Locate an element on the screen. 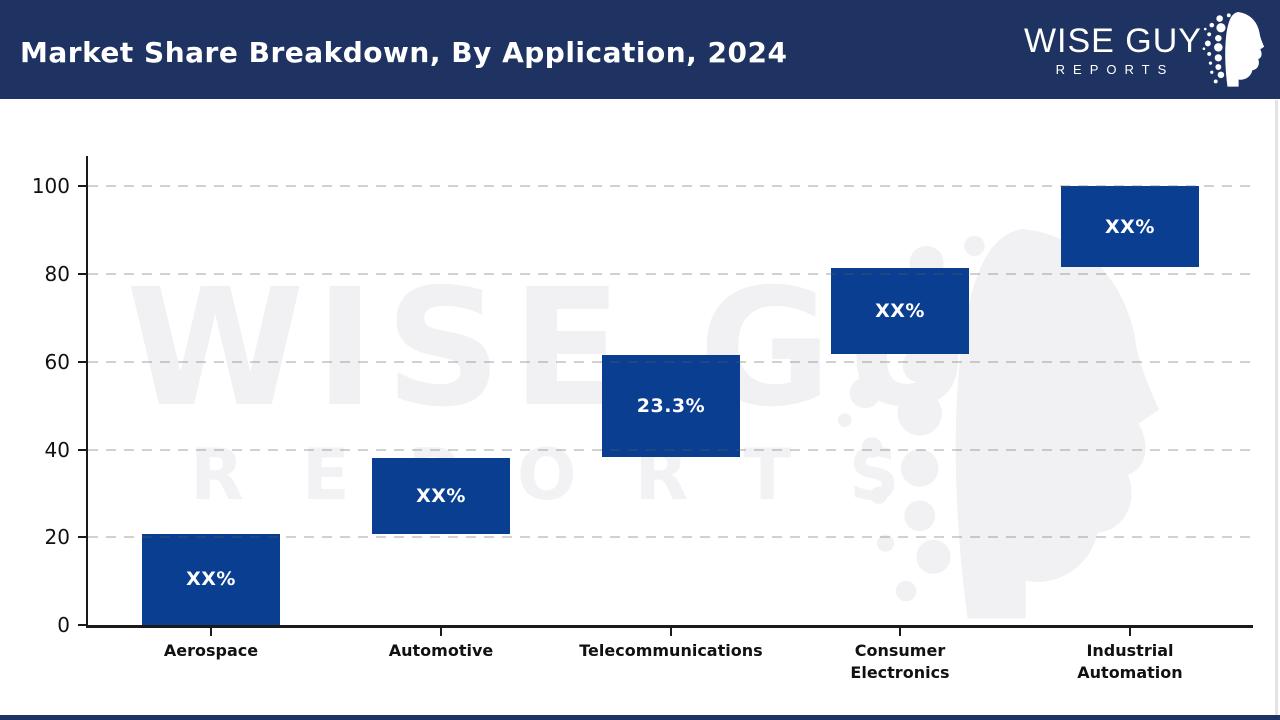 The image size is (1280, 720). y-tick-label-60: 60 is located at coordinates (57, 361).